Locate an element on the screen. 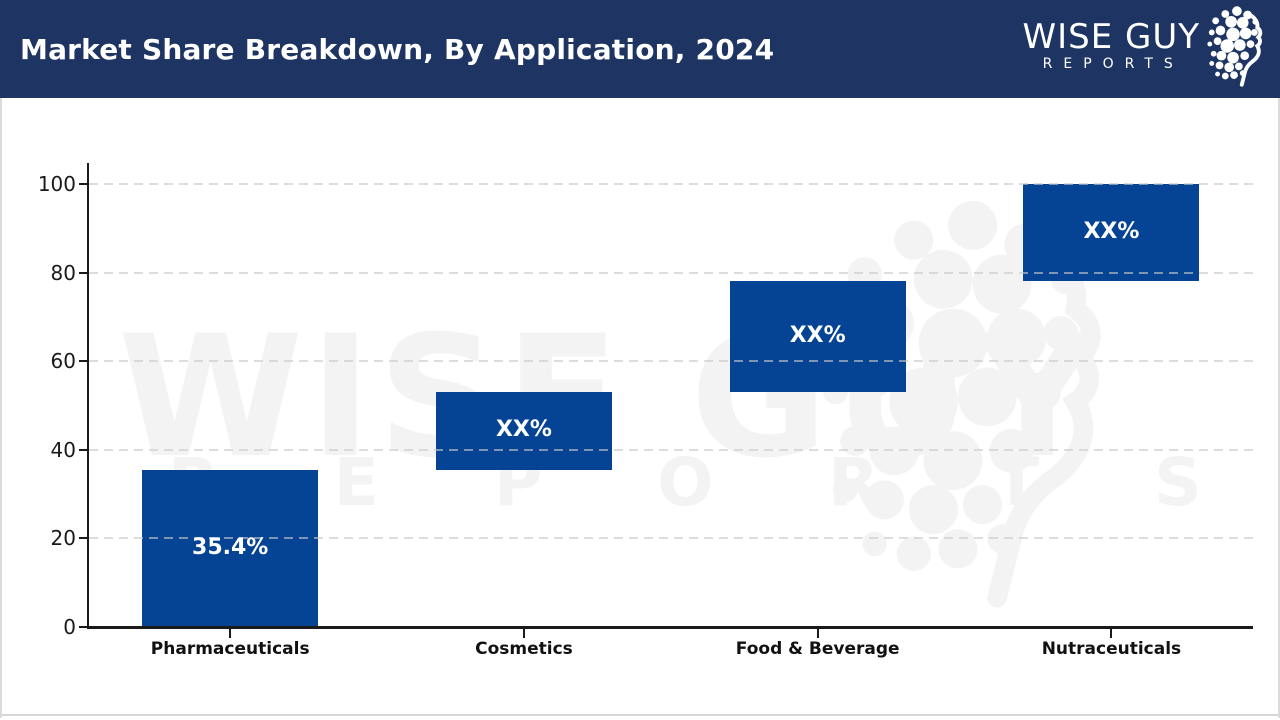 The image size is (1280, 720). bar-value-label-pharmaceuticals: 35.4% is located at coordinates (230, 547).